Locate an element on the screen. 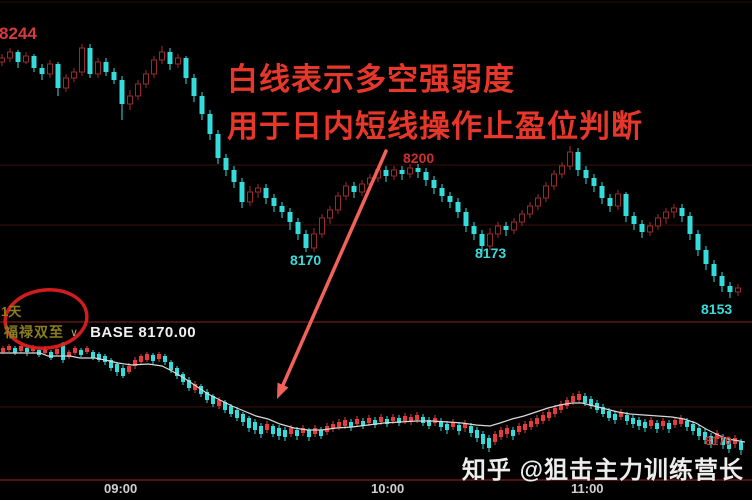  price-label-8170-main: 8170 is located at coordinates (306, 260).